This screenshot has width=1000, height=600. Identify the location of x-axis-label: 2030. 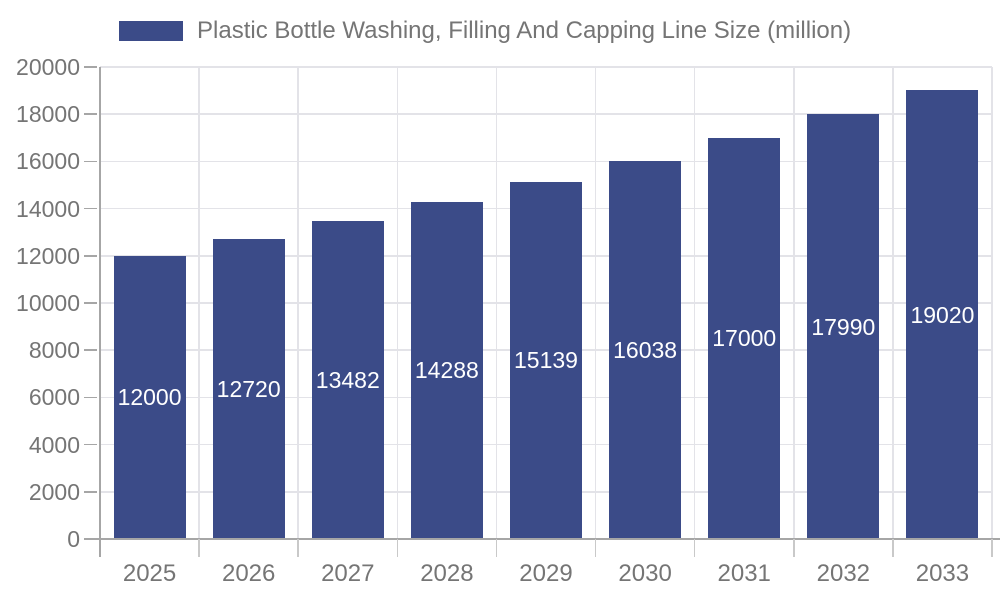
(645, 573).